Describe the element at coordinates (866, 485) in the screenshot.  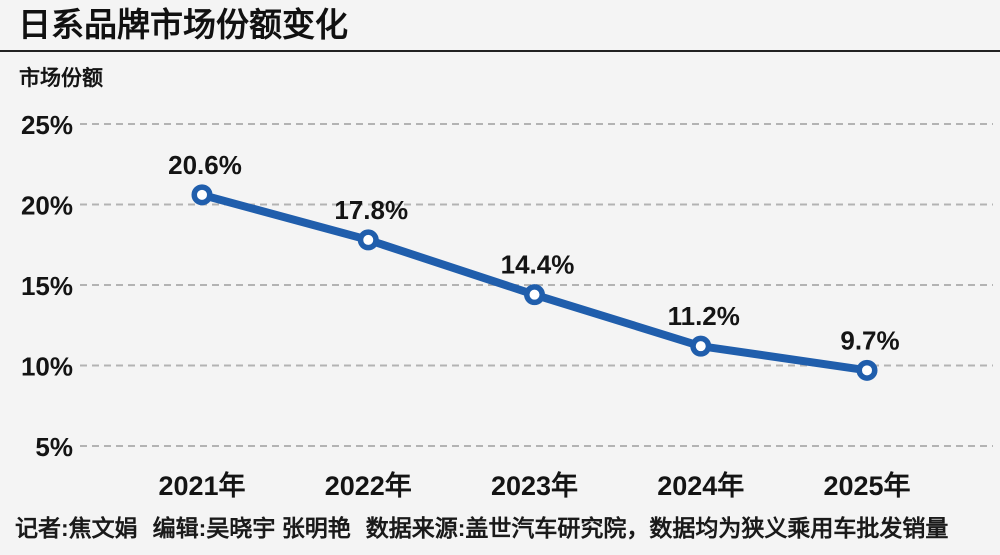
I see `x-tick-label: 2025年` at that location.